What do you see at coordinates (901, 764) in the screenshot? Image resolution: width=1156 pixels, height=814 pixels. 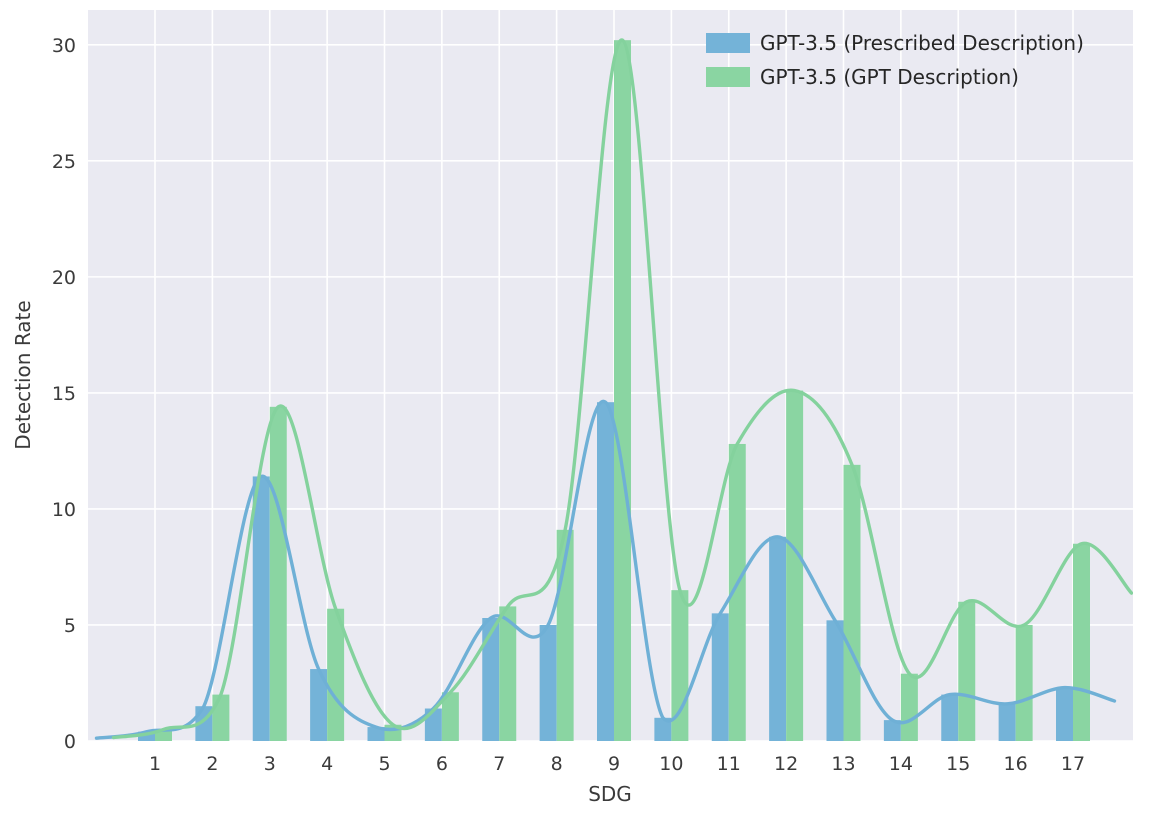 I see `x-tick-label: 14` at bounding box center [901, 764].